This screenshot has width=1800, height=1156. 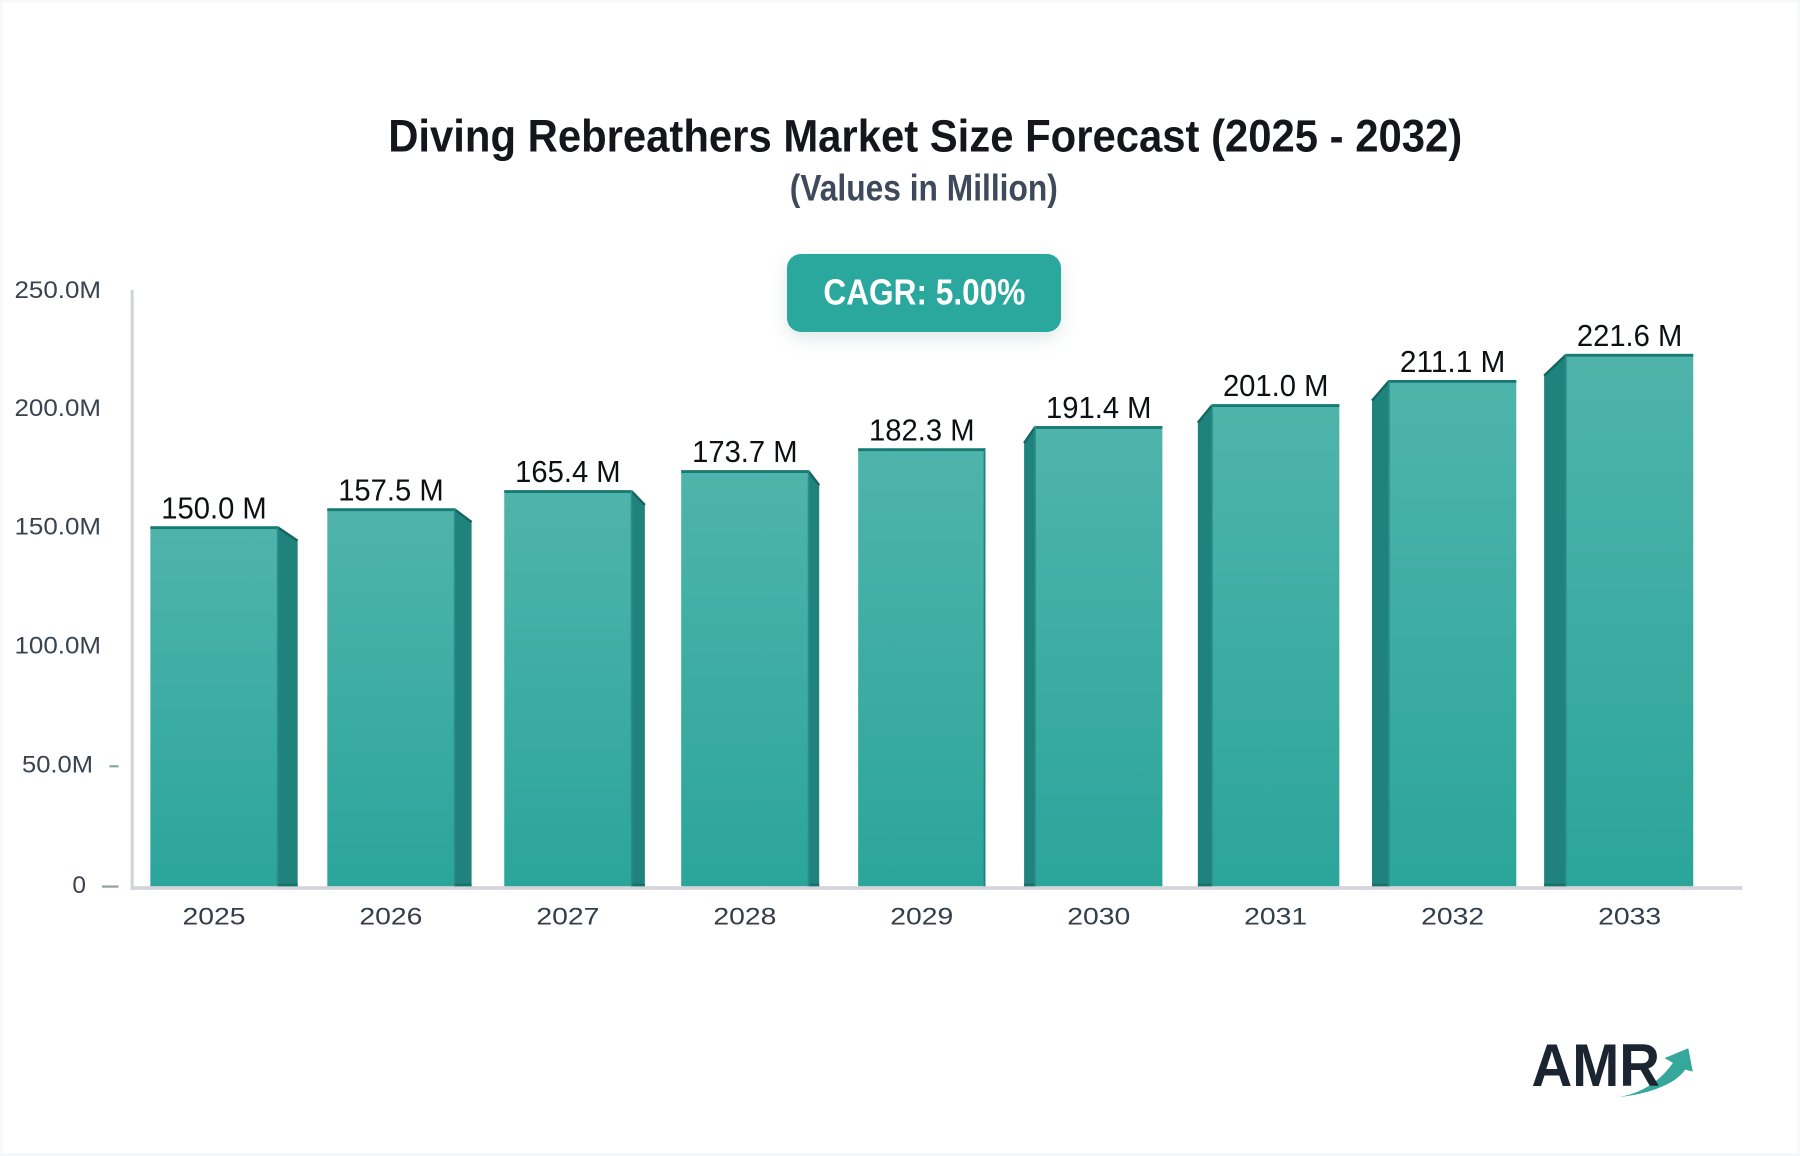 What do you see at coordinates (58, 526) in the screenshot?
I see `svg-text: 150.0M` at bounding box center [58, 526].